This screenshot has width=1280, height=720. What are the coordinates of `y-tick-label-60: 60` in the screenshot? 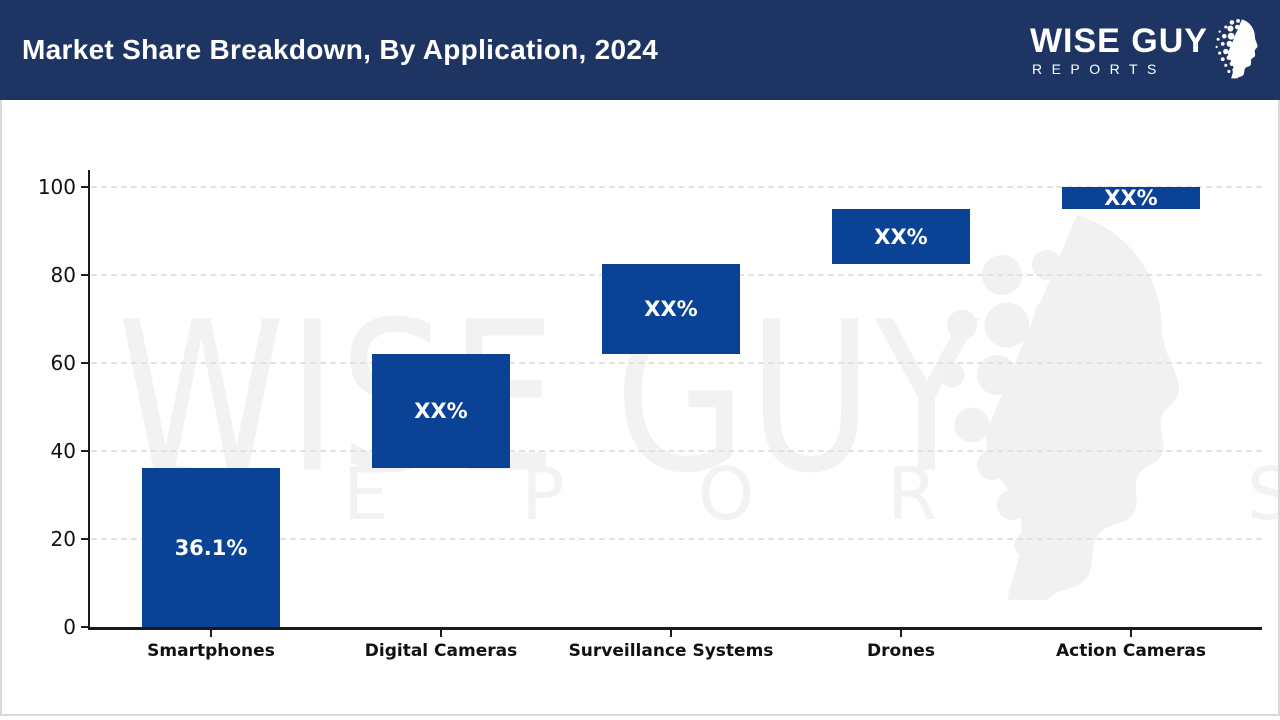 It's located at (63, 363).